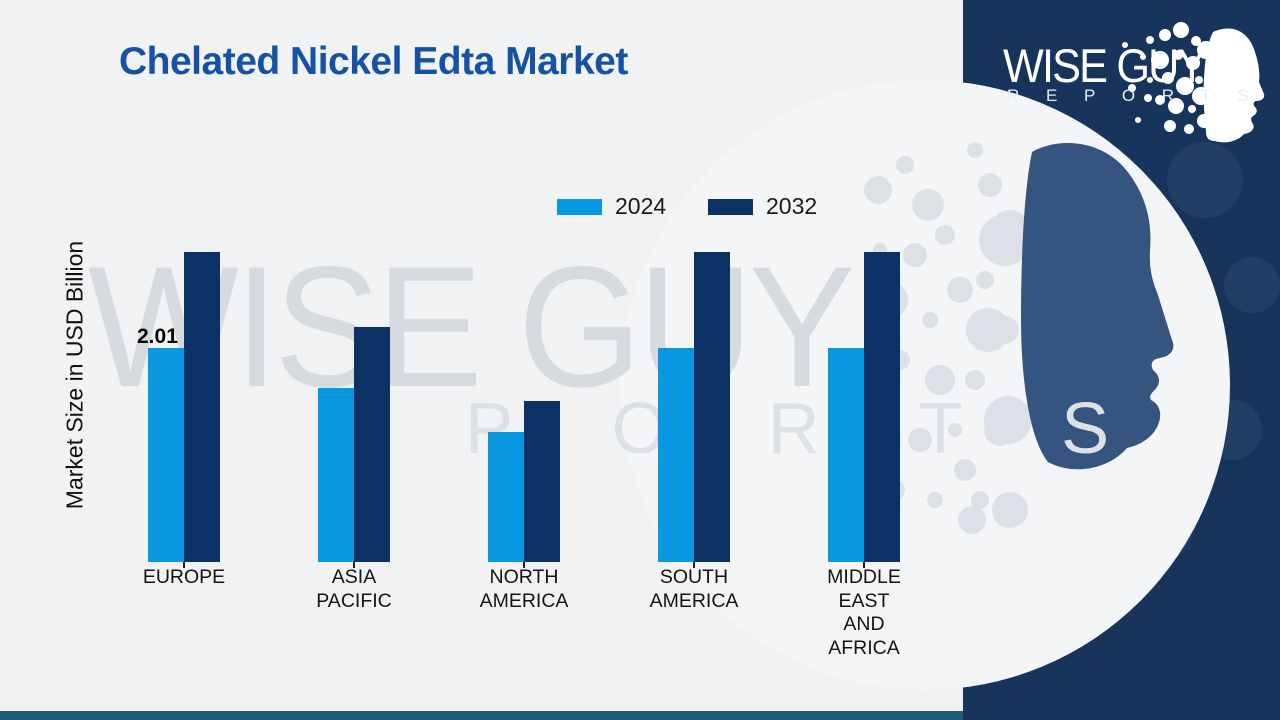 This screenshot has width=1280, height=720. Describe the element at coordinates (882, 407) in the screenshot. I see `bar-middle-east-and-africa-2032` at that location.